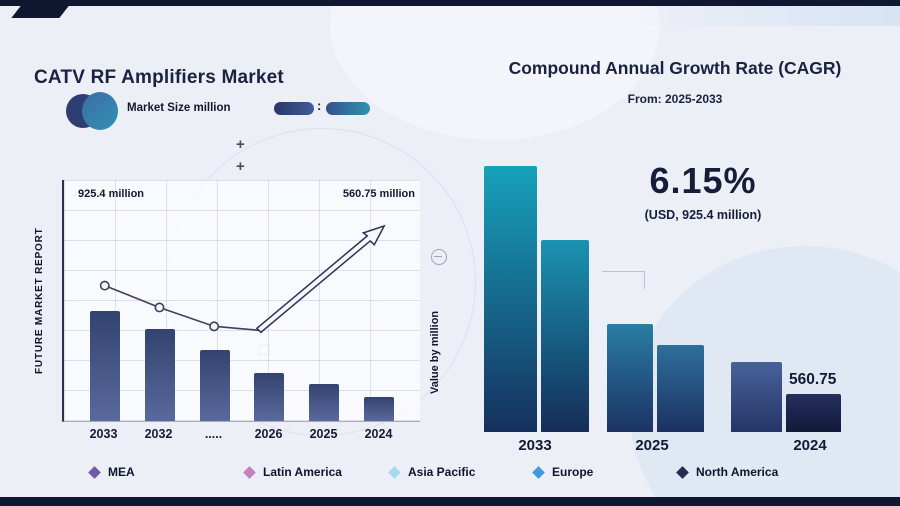 This screenshot has width=900, height=506. Describe the element at coordinates (103, 434) in the screenshot. I see `left-x-label: 2033` at that location.